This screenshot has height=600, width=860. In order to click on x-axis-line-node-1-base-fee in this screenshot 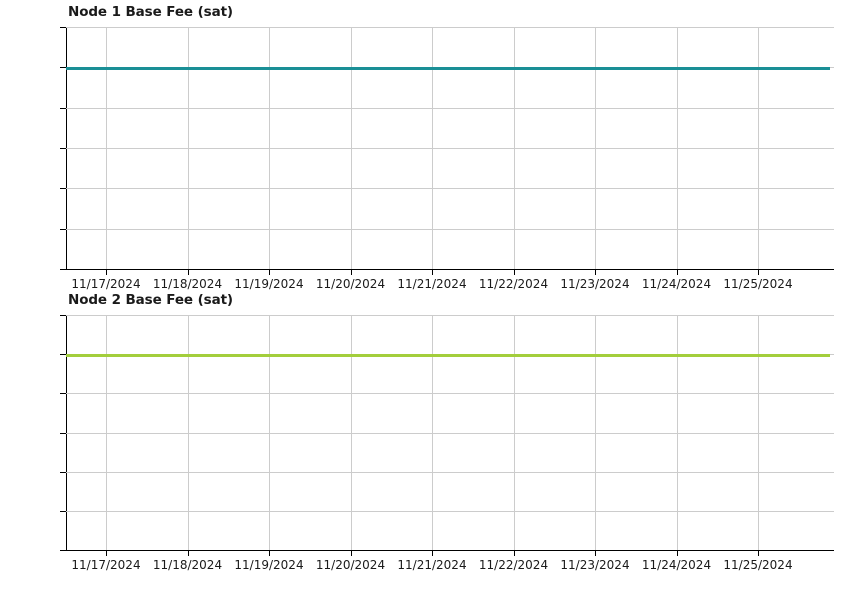, I will do `click(450, 269)`.